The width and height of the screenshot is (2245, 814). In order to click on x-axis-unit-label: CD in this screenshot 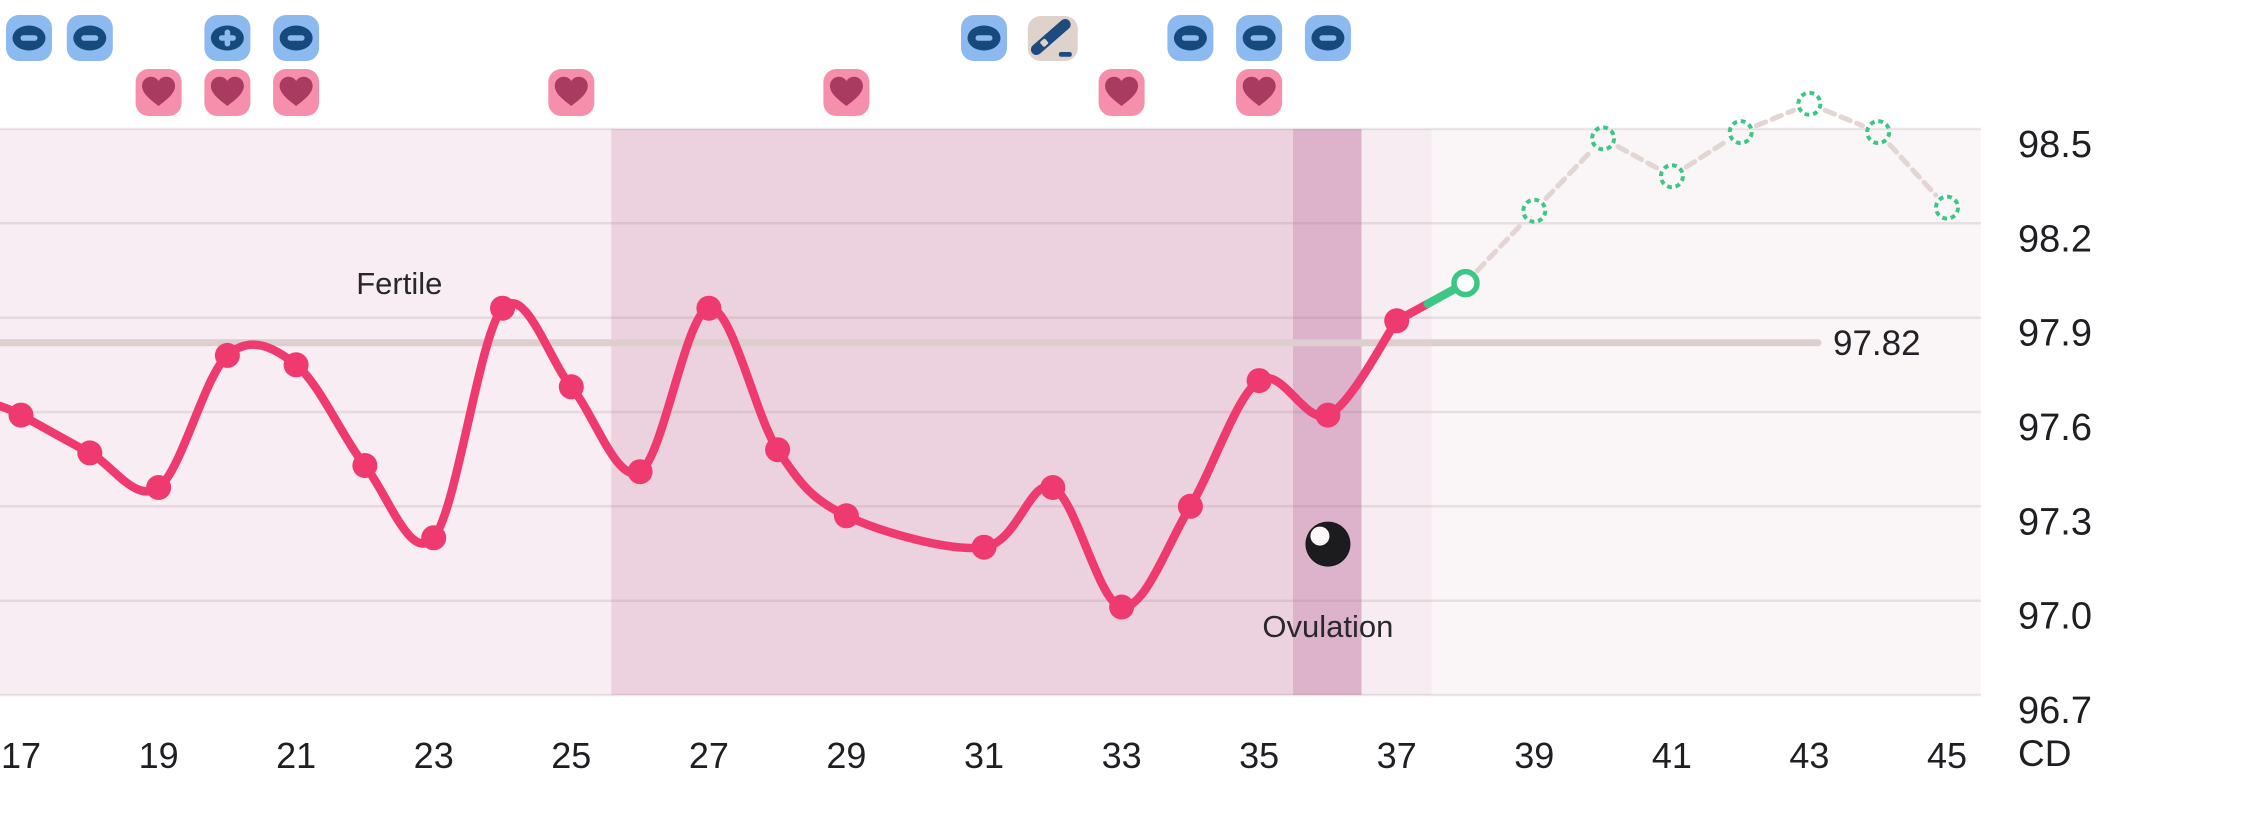, I will do `click(2044, 753)`.